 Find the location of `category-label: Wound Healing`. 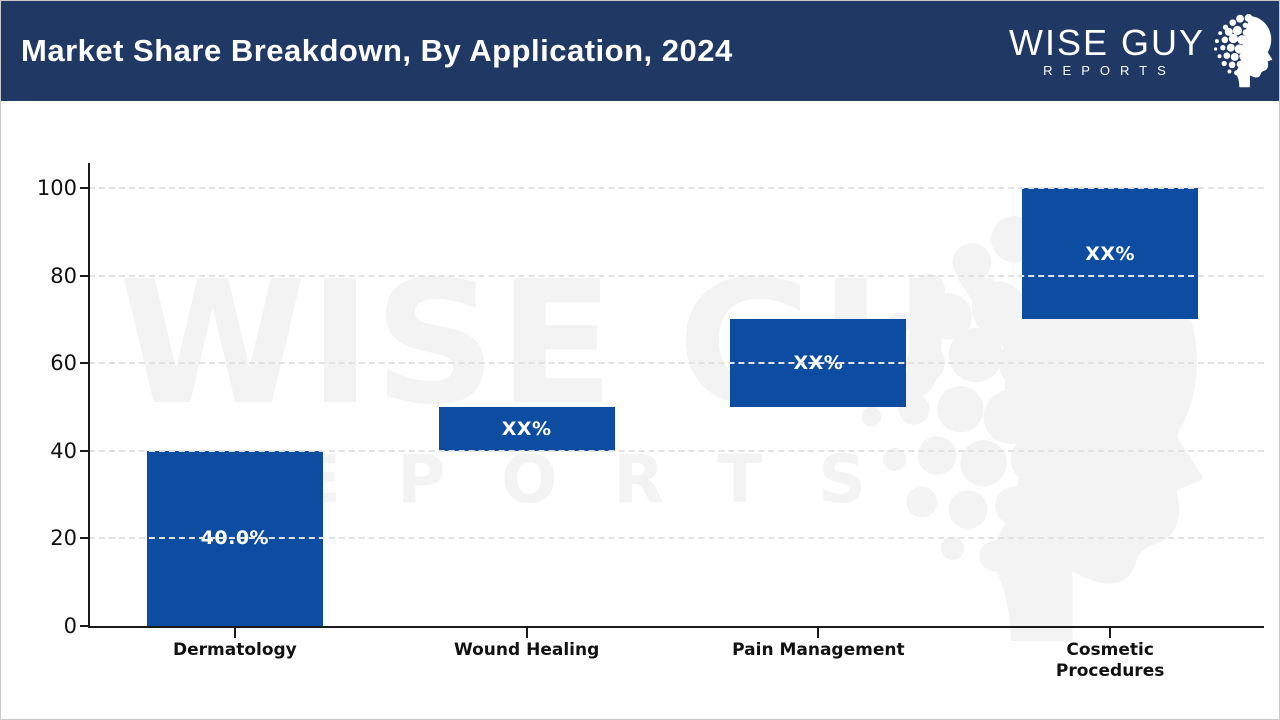

category-label: Wound Healing is located at coordinates (527, 650).